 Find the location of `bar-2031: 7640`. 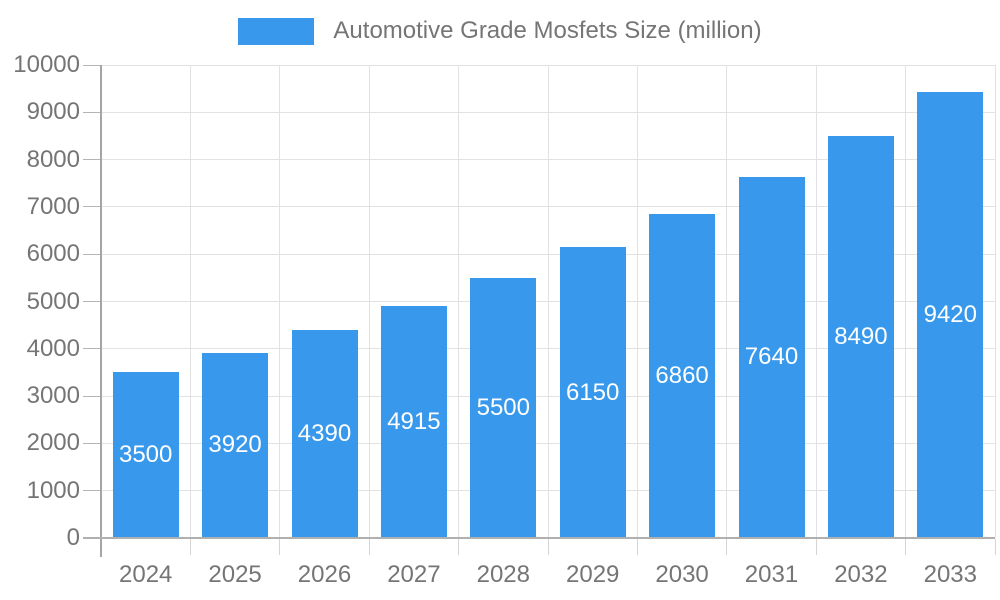

bar-2031: 7640 is located at coordinates (771, 357).